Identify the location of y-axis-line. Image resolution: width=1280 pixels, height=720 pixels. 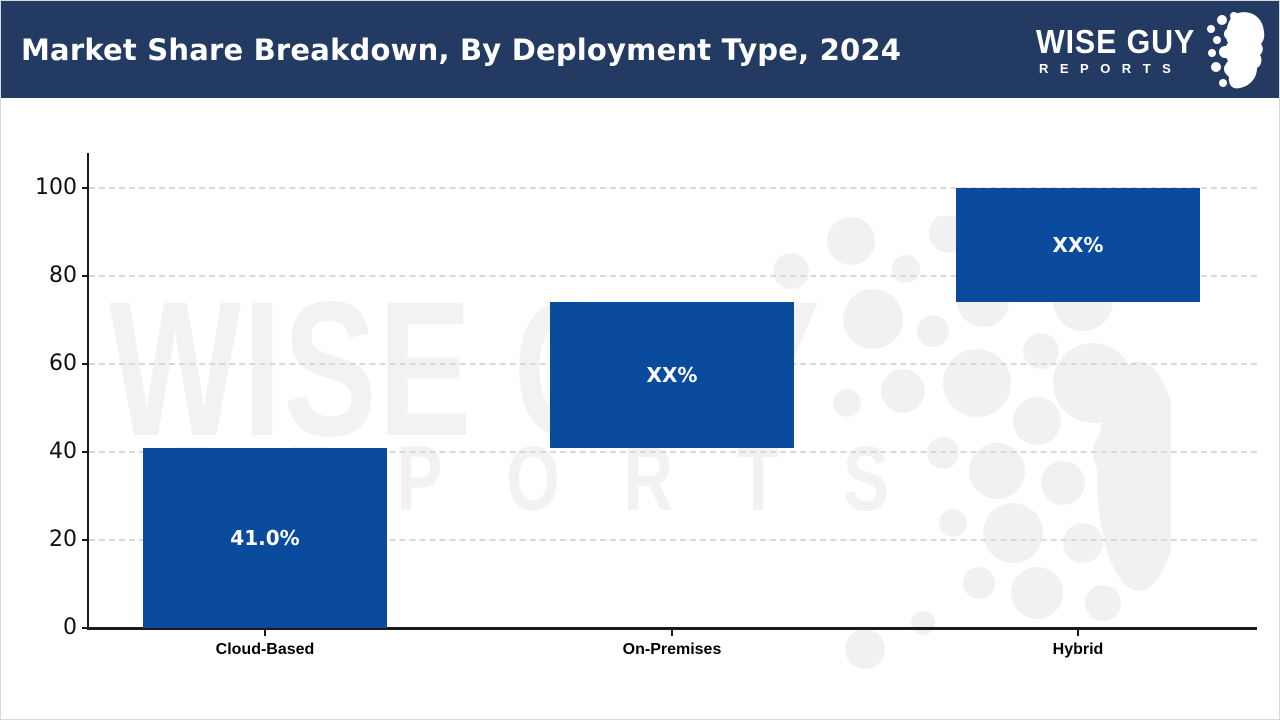
(88, 390).